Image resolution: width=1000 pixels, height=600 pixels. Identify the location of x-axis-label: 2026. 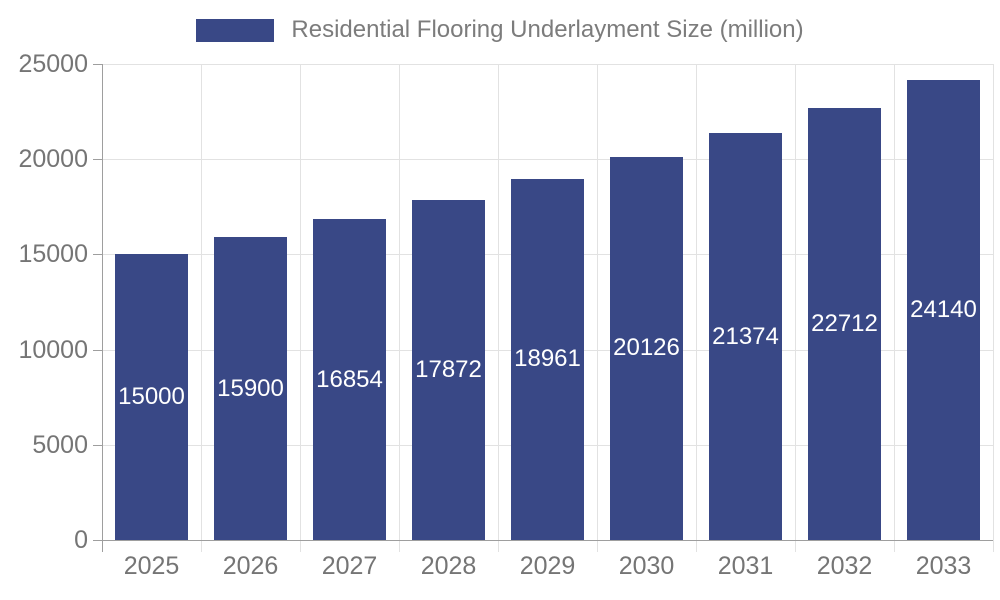
(250, 566).